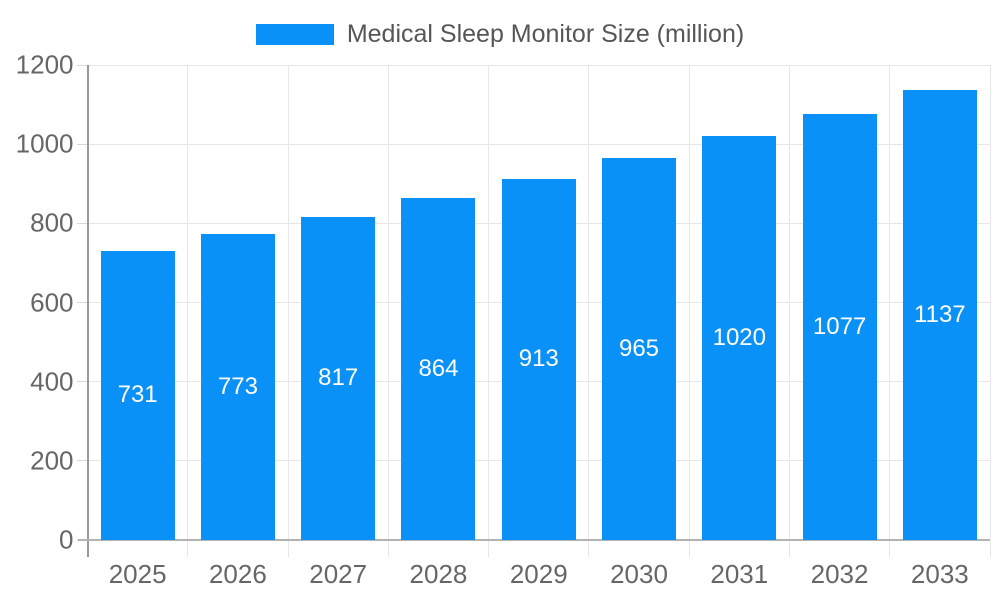 The width and height of the screenshot is (1000, 600). What do you see at coordinates (137, 574) in the screenshot?
I see `x-axis-tick-label: 2025` at bounding box center [137, 574].